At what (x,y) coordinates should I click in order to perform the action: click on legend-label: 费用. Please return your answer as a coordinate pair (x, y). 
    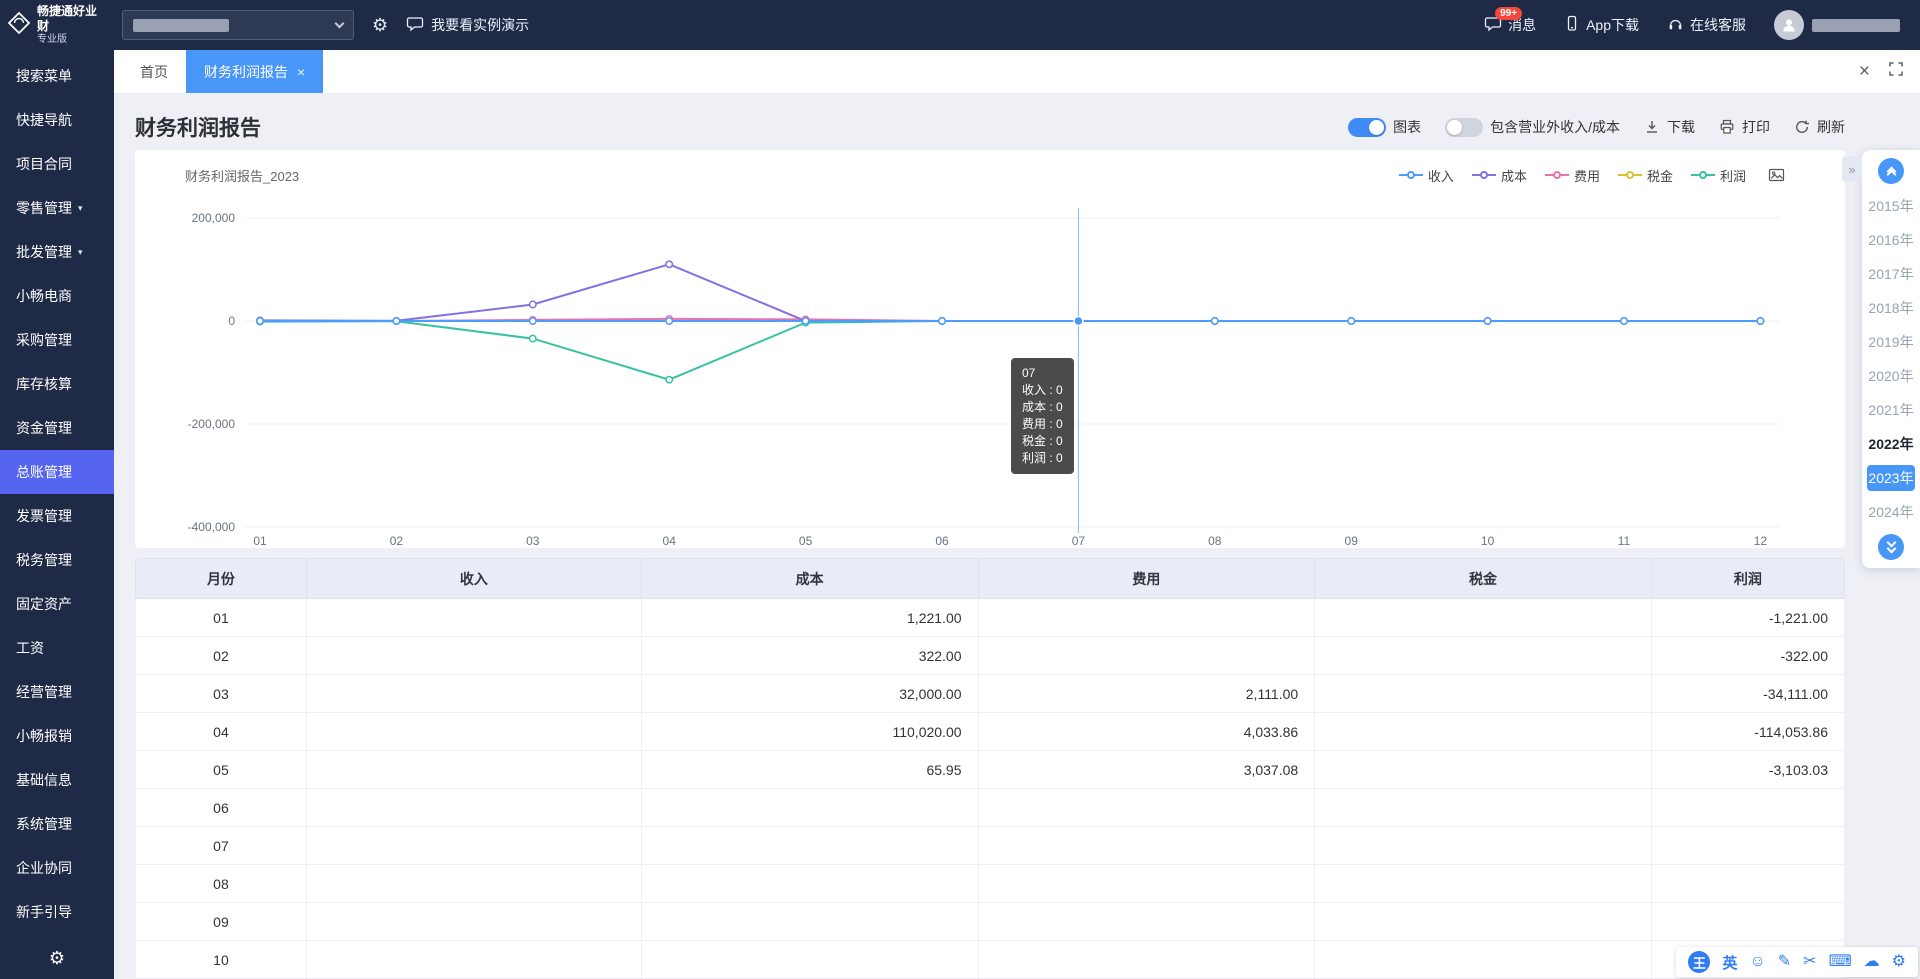
    Looking at the image, I should click on (1586, 176).